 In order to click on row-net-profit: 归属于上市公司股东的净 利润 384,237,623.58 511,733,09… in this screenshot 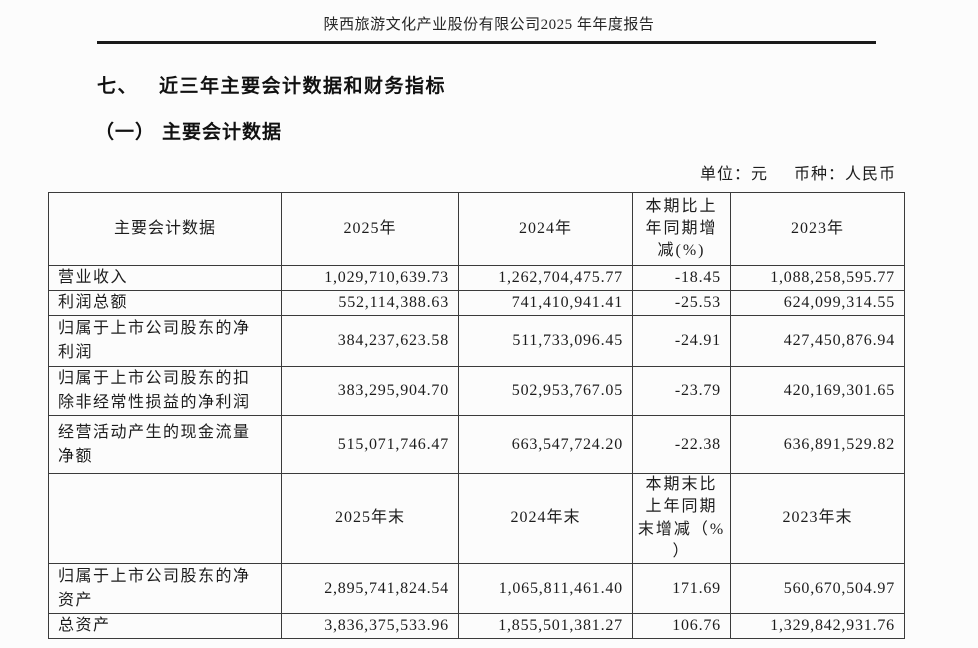, I will do `click(476, 341)`.